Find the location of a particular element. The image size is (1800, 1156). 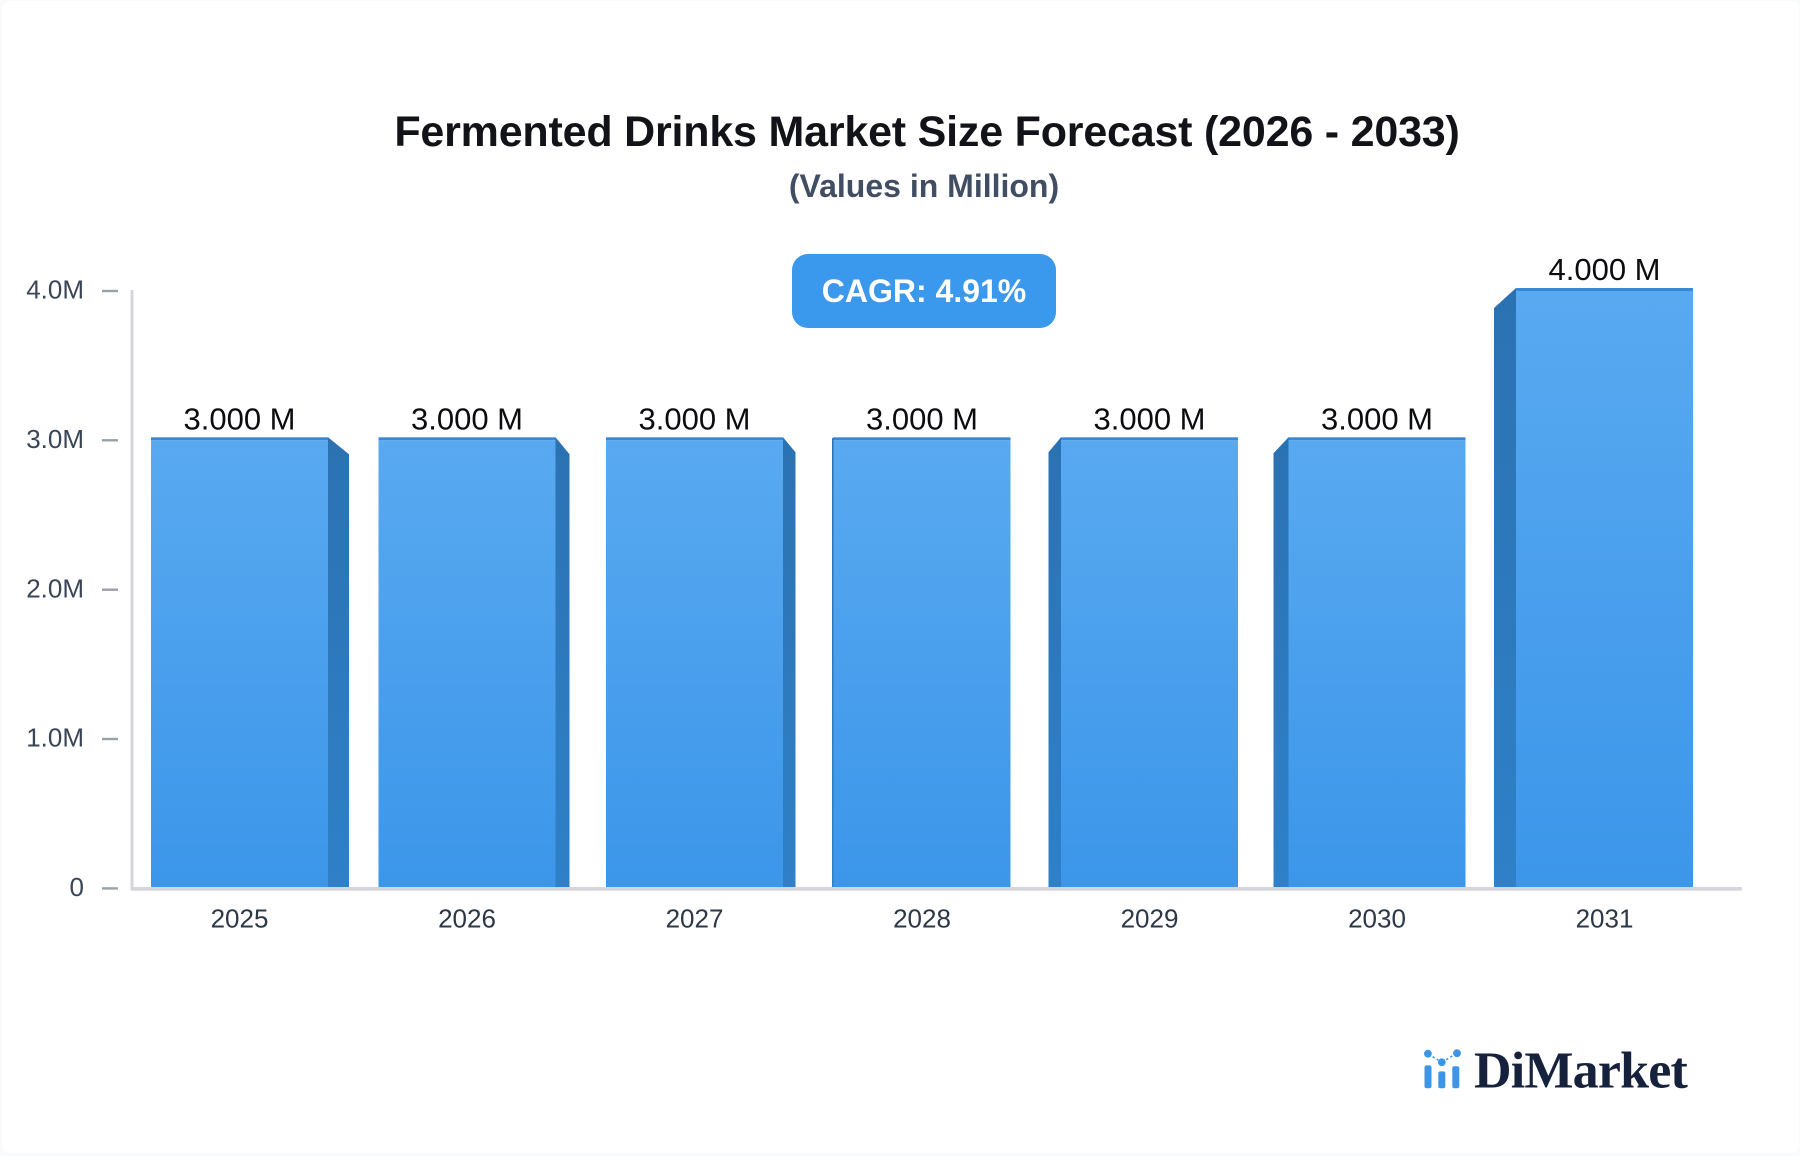

svg-text: 2027 is located at coordinates (695, 919).